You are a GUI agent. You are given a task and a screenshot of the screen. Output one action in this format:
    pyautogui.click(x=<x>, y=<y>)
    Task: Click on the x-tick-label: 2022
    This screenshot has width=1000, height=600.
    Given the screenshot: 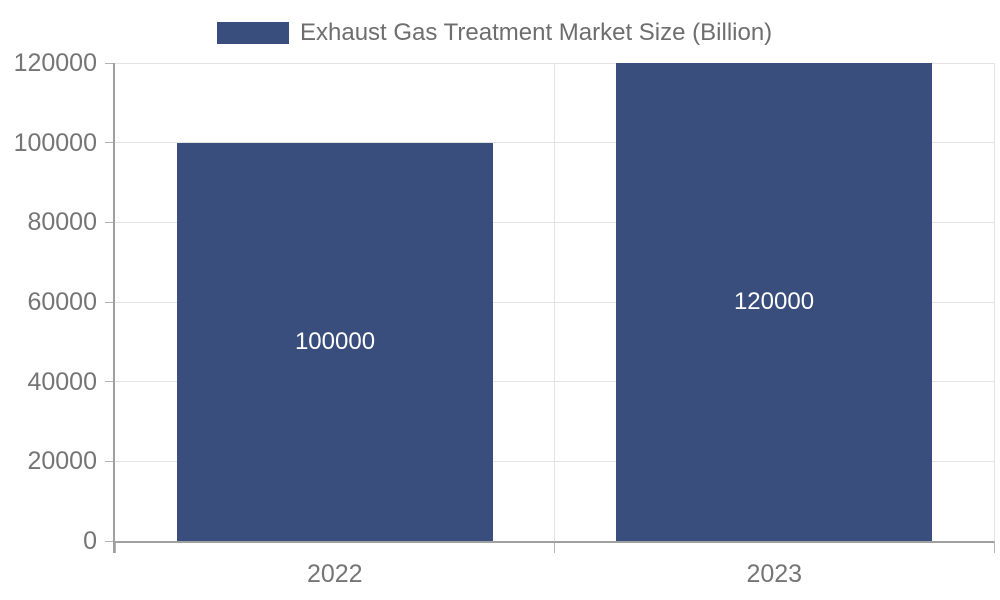 What is the action you would take?
    pyautogui.click(x=334, y=574)
    